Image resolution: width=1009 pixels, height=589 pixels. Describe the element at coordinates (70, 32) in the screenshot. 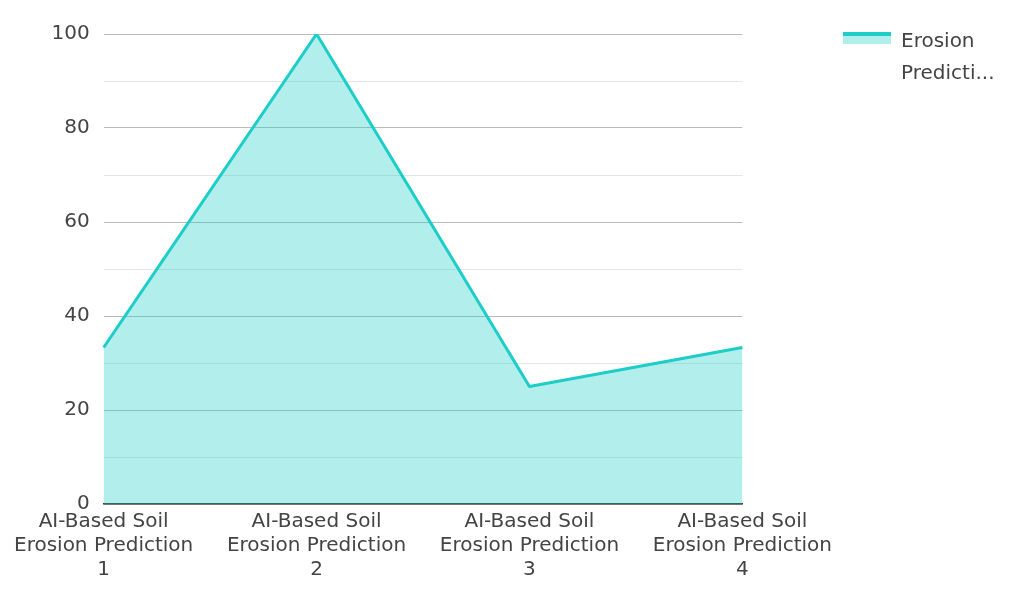

I see `y-tick-label: 100` at that location.